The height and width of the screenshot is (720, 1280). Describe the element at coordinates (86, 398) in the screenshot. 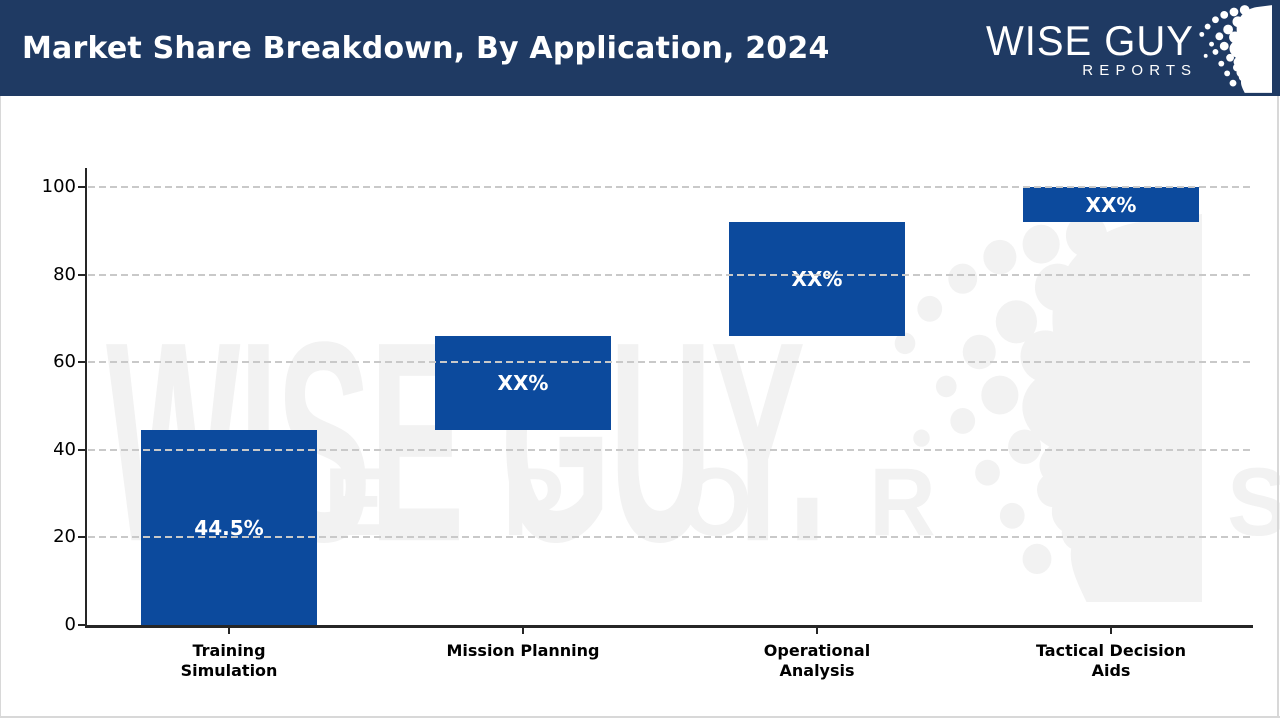

I see `y-axis-line` at that location.